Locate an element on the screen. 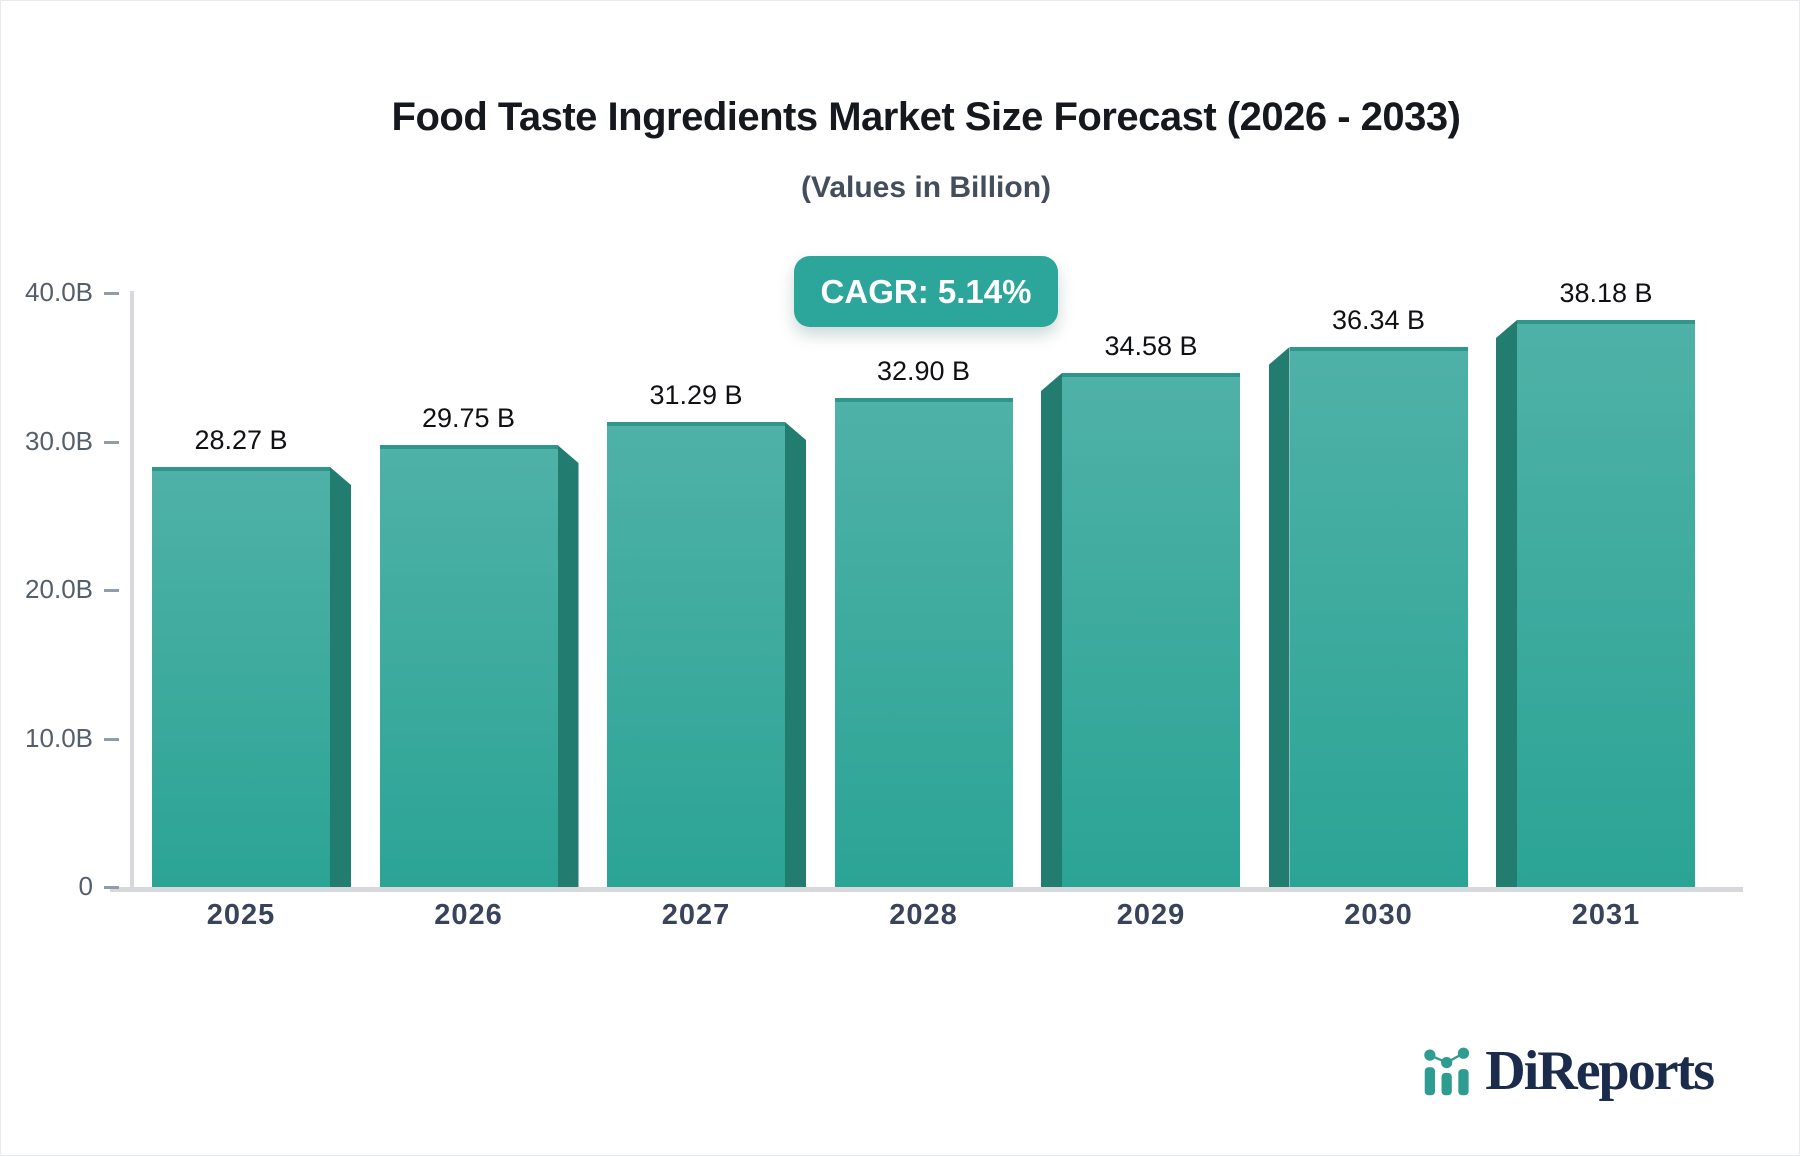 The height and width of the screenshot is (1156, 1800). y-axis-line is located at coordinates (132, 591).